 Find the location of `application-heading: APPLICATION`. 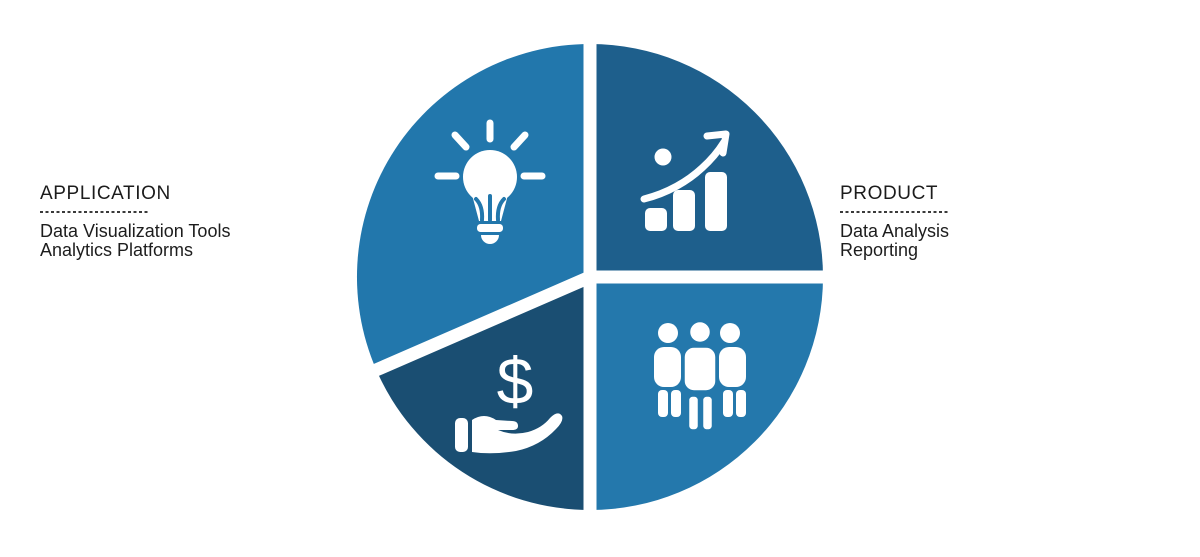

application-heading: APPLICATION is located at coordinates (105, 193).